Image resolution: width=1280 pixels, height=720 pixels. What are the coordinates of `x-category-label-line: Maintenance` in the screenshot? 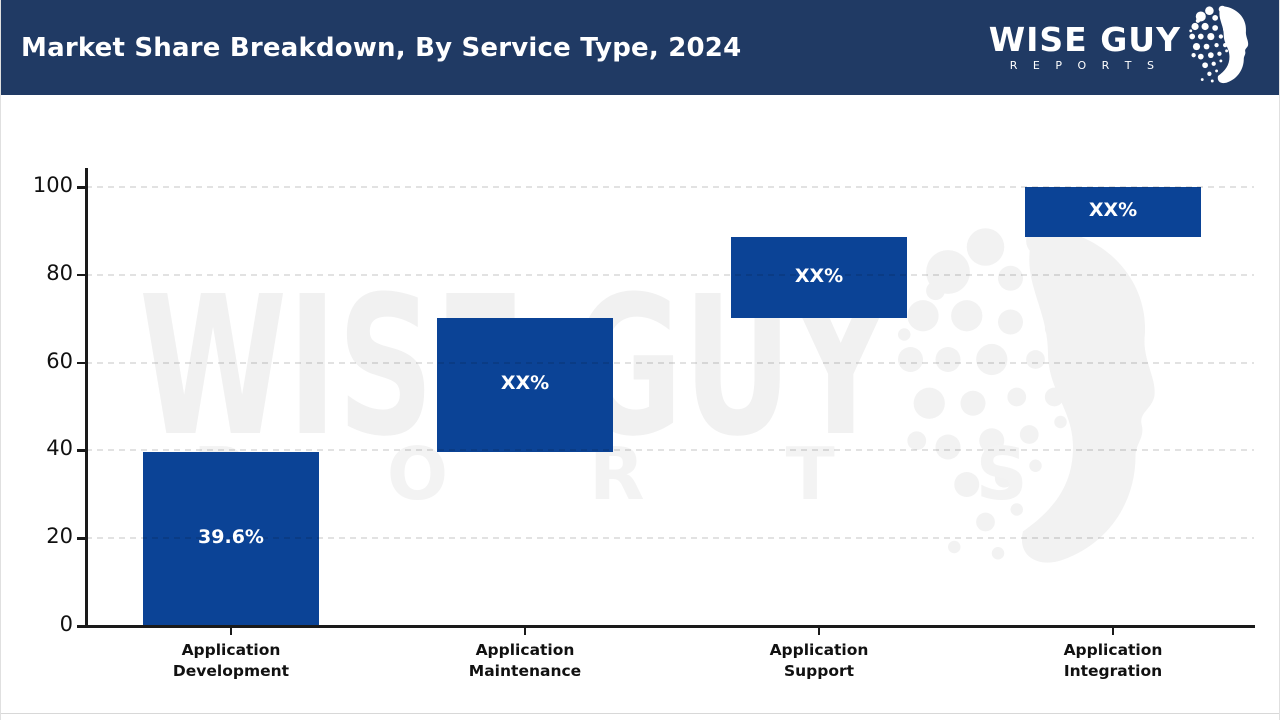 It's located at (525, 671).